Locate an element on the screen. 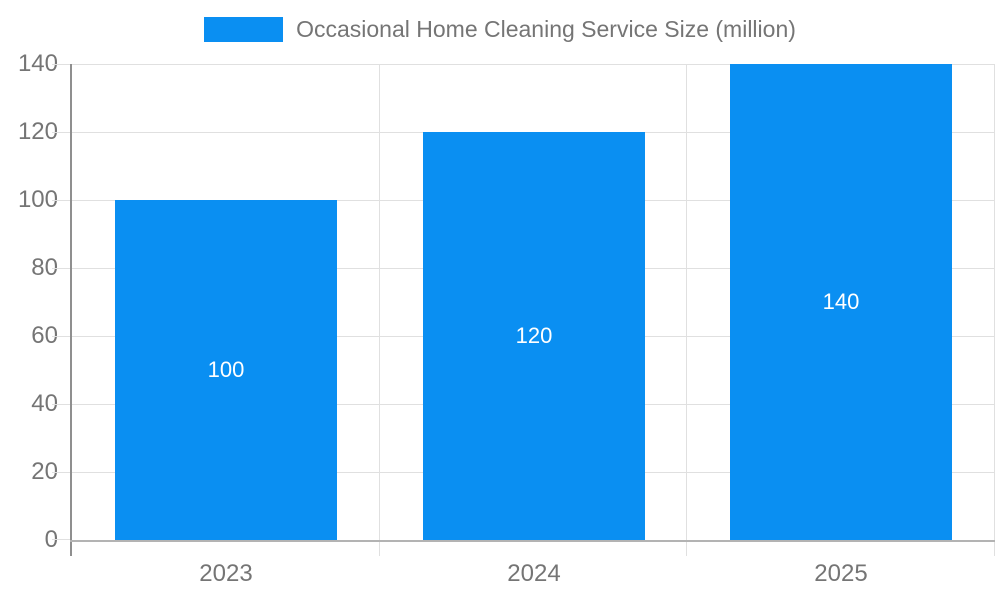 The image size is (1000, 600). bar-value-label: 140 is located at coordinates (841, 301).